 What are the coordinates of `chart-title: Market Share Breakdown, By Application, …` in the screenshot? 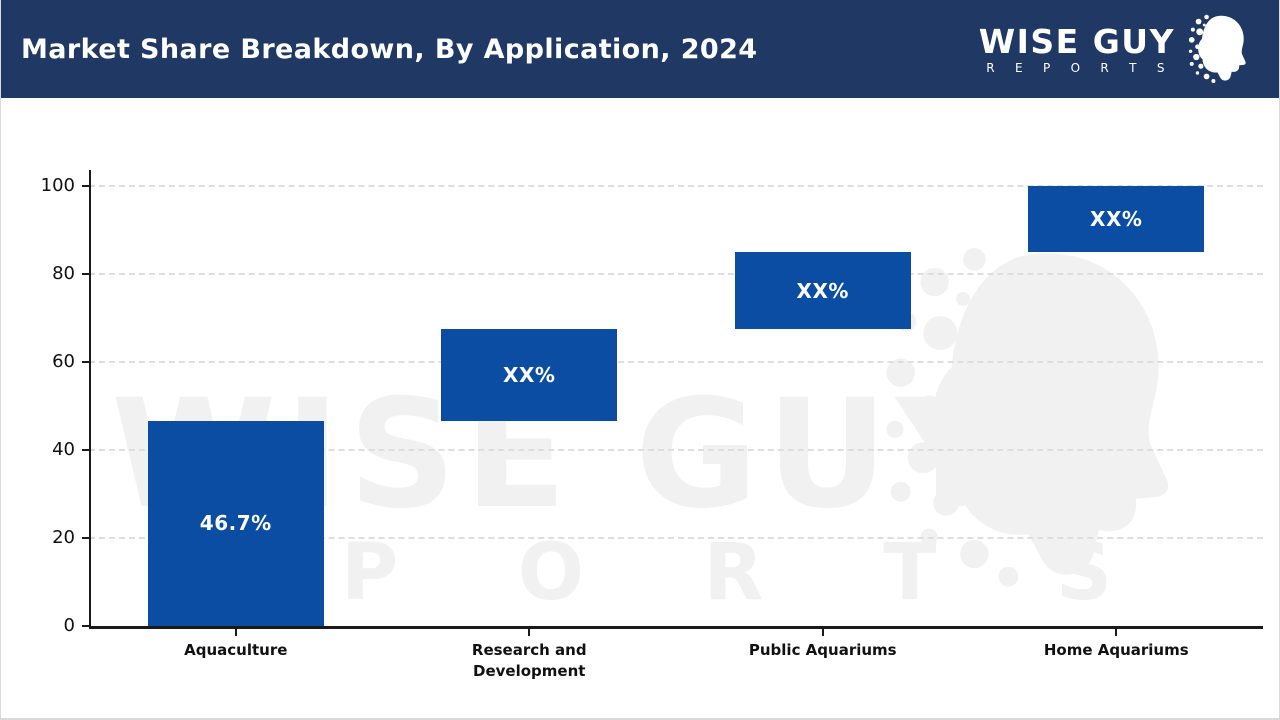 It's located at (389, 49).